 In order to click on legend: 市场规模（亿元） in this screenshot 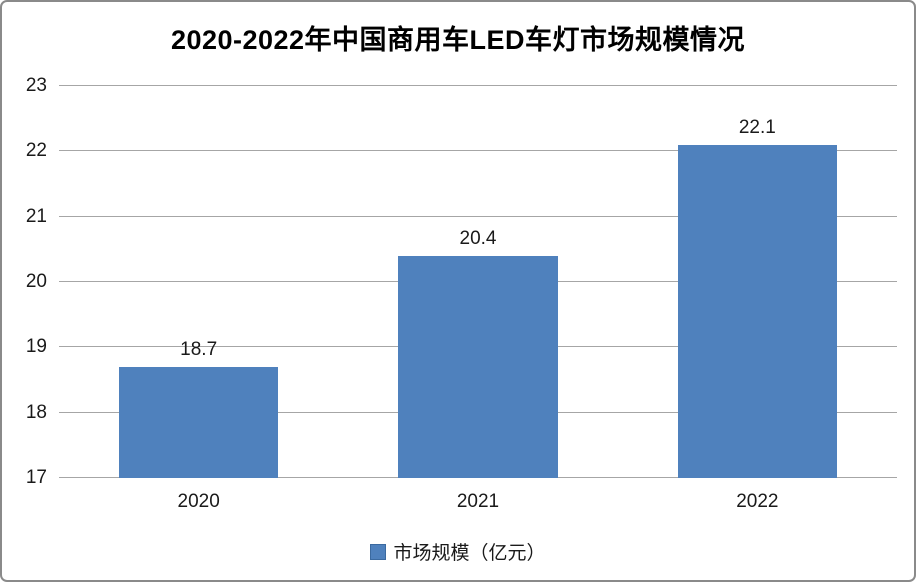, I will do `click(458, 551)`.